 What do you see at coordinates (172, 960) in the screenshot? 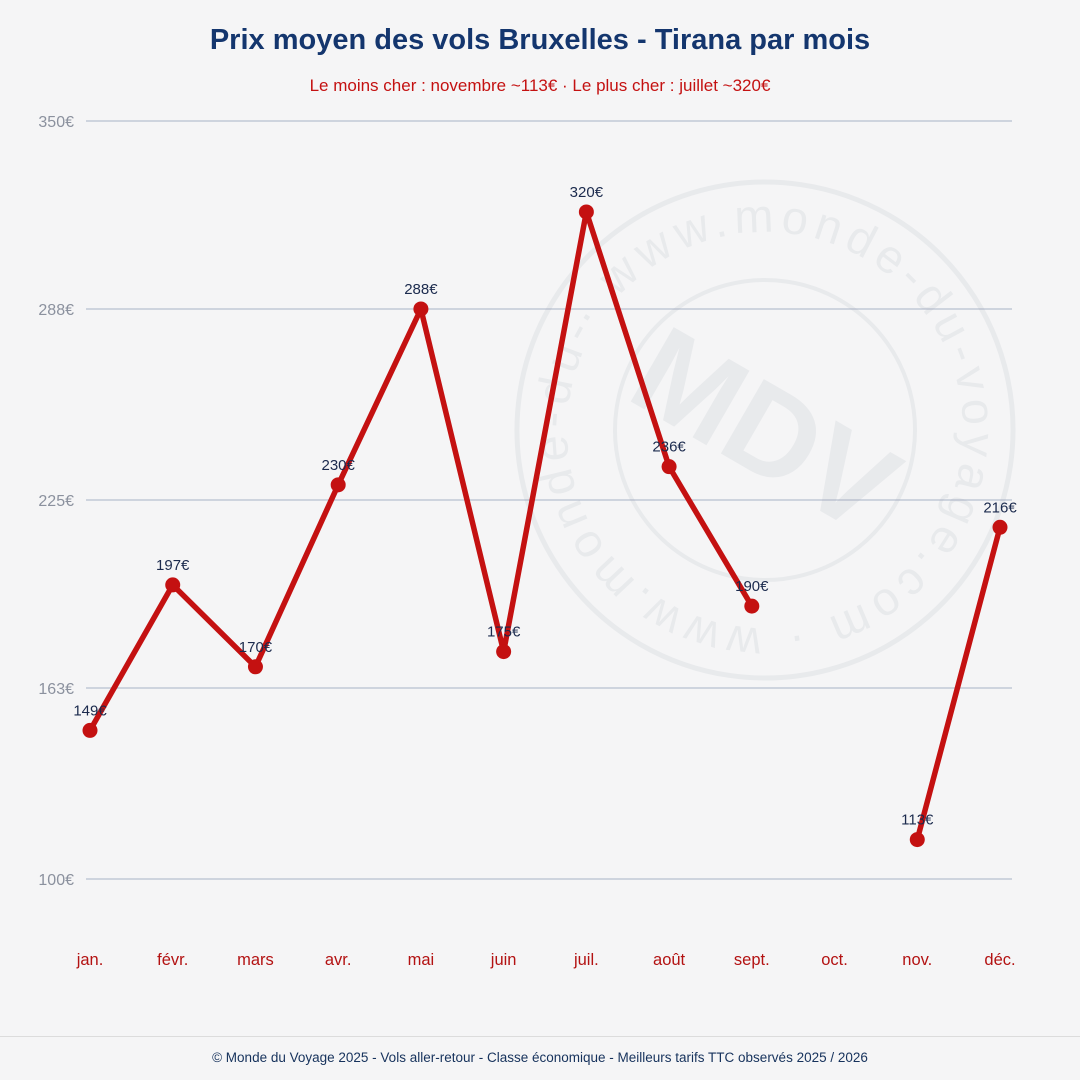
I see `x-axis-label: févr.` at bounding box center [172, 960].